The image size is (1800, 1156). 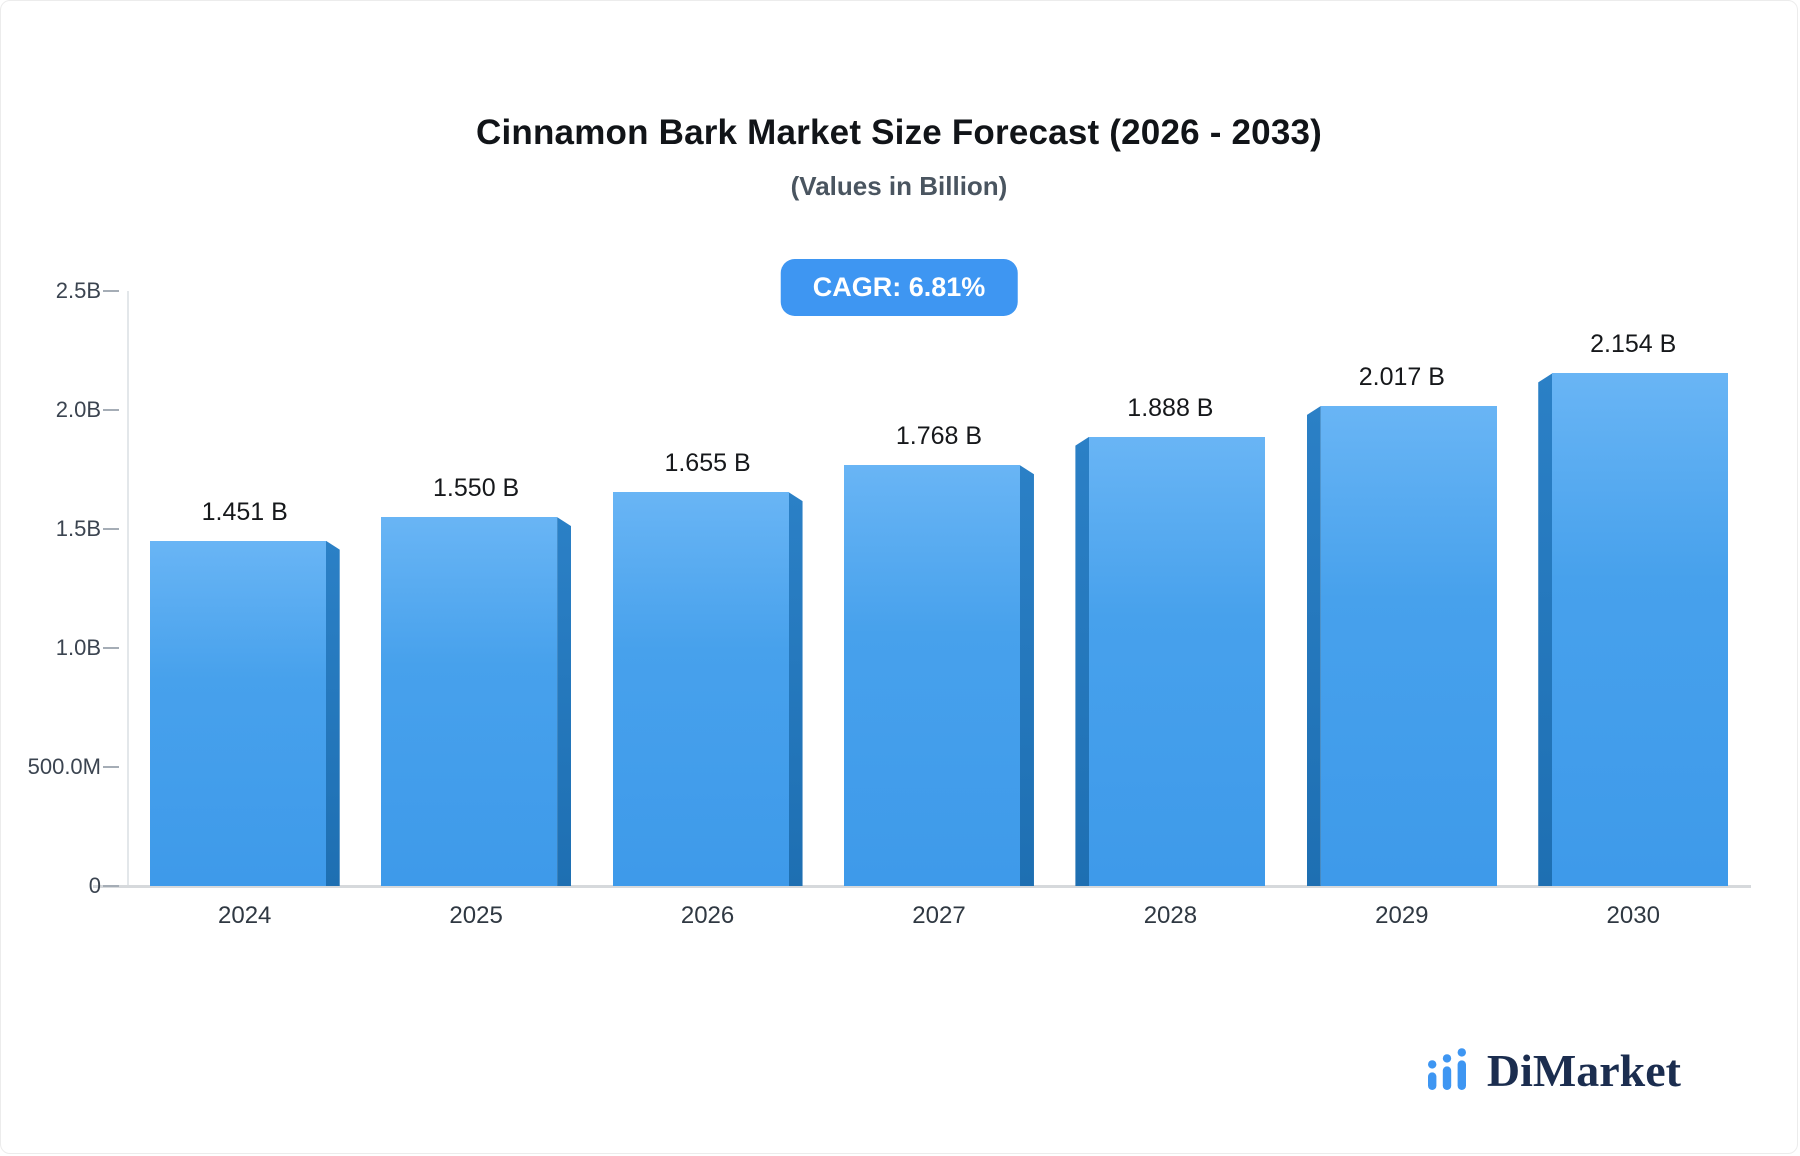 What do you see at coordinates (939, 436) in the screenshot?
I see `bar-value-label: 1.768 B` at bounding box center [939, 436].